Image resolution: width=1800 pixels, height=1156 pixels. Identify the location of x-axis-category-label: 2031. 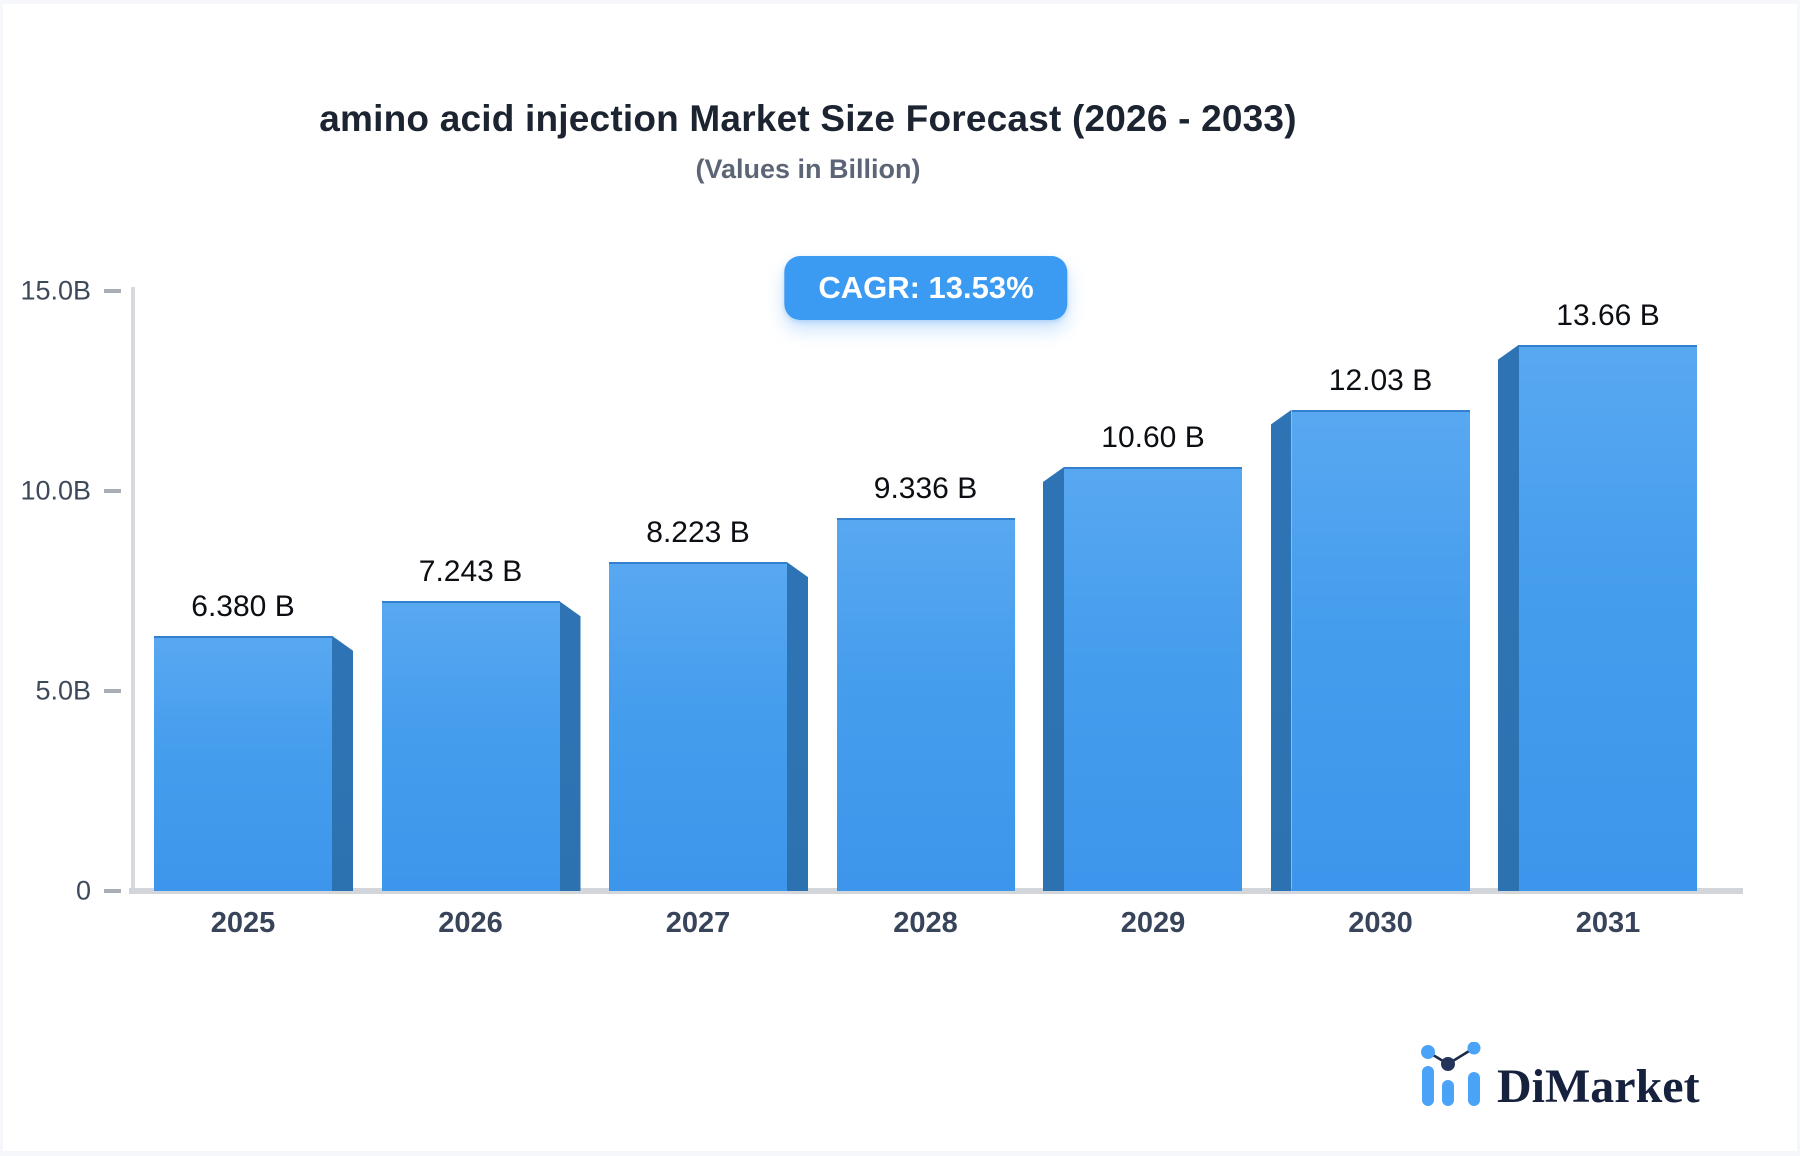
(1608, 923).